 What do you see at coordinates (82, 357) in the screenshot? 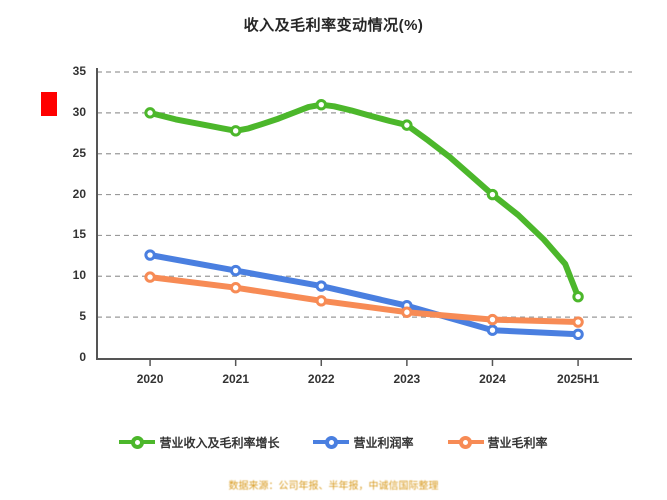
I see `y-axis-tick-label: 0` at bounding box center [82, 357].